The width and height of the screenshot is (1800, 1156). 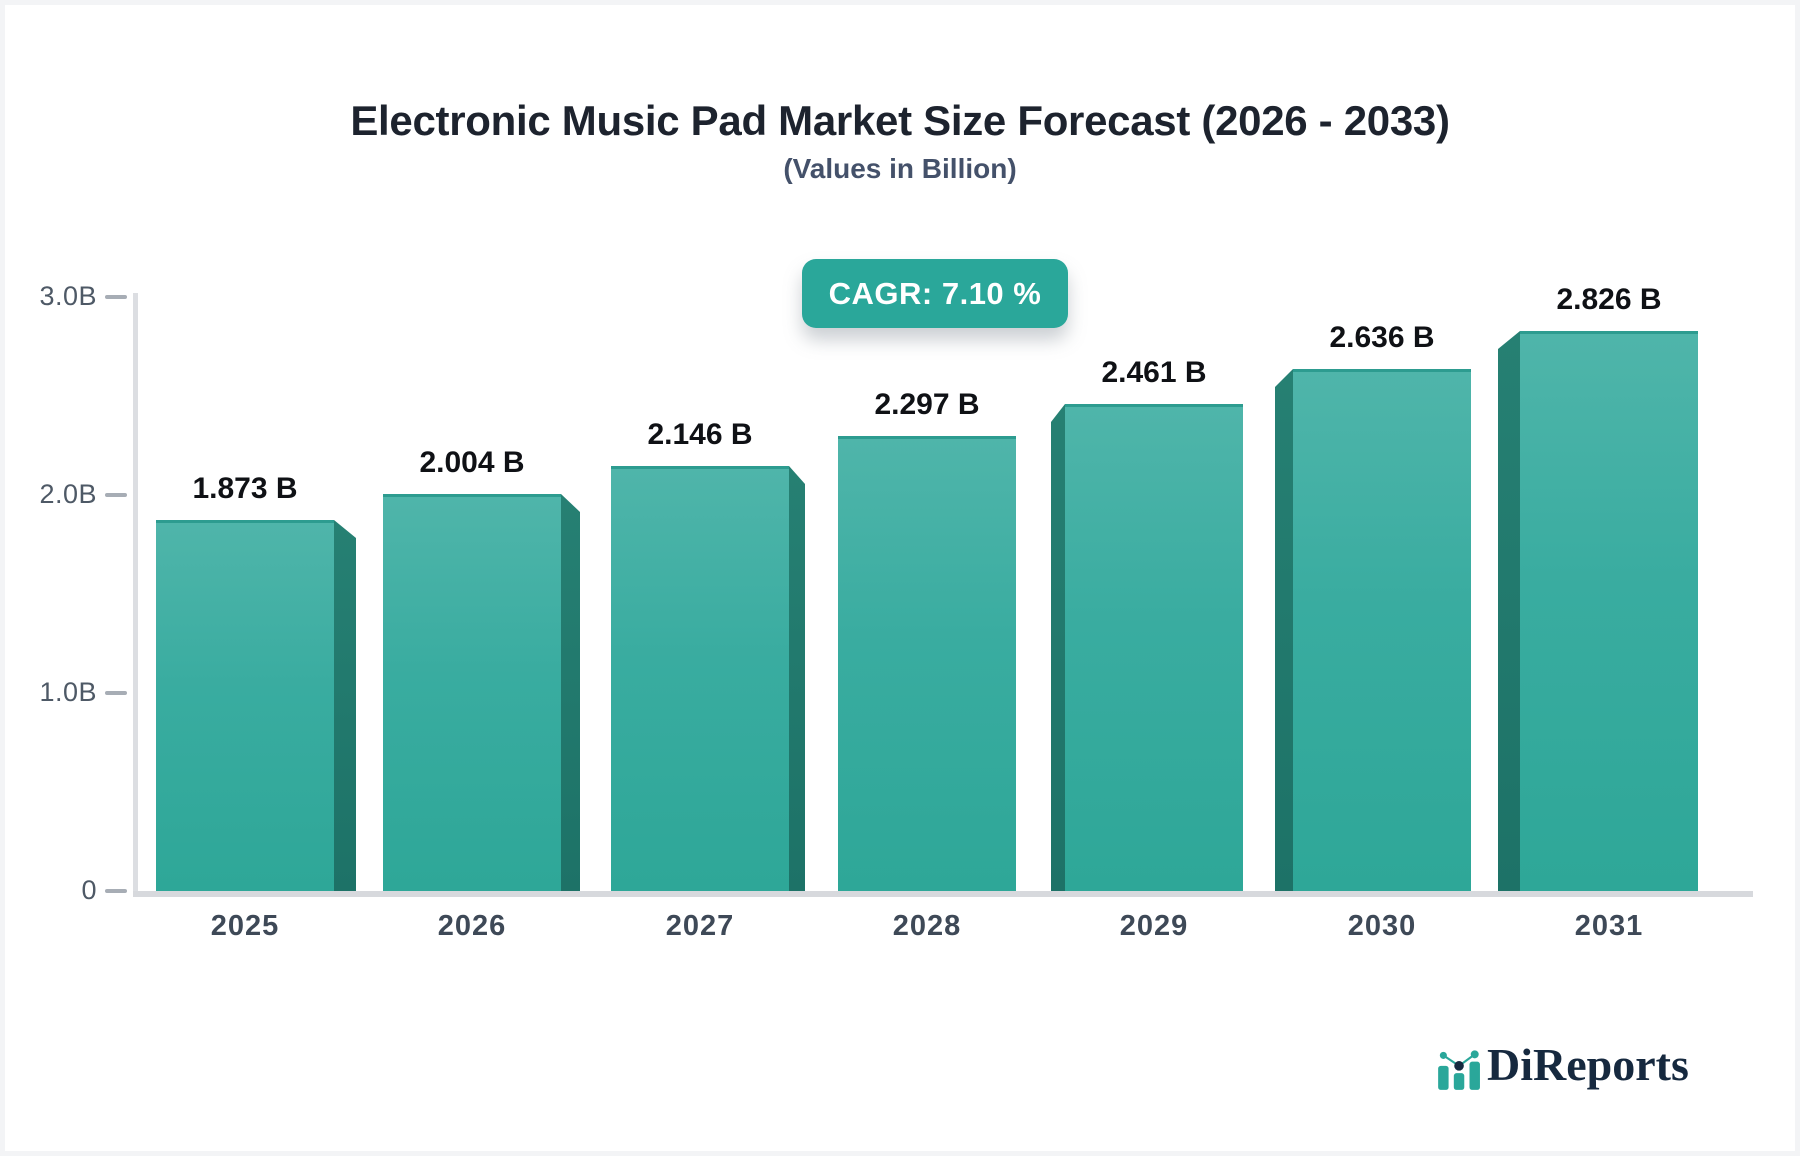 I want to click on x-axis-label: 2030, so click(x=1382, y=926).